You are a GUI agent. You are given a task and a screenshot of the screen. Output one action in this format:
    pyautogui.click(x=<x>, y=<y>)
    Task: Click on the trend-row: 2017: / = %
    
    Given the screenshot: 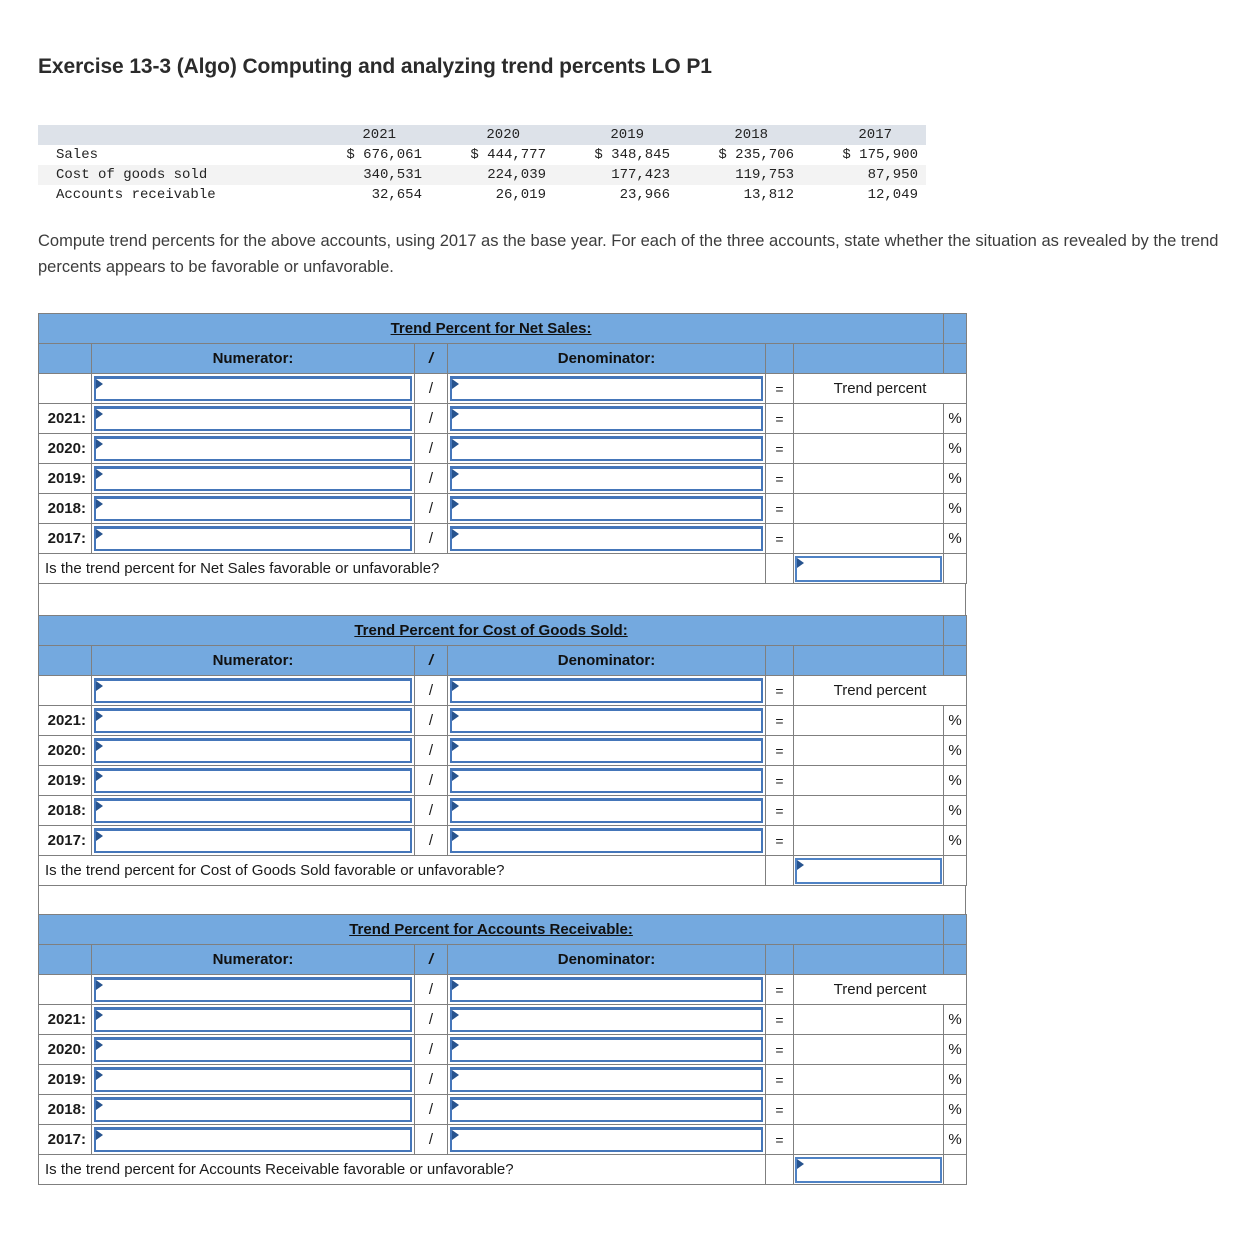 What is the action you would take?
    pyautogui.click(x=503, y=840)
    